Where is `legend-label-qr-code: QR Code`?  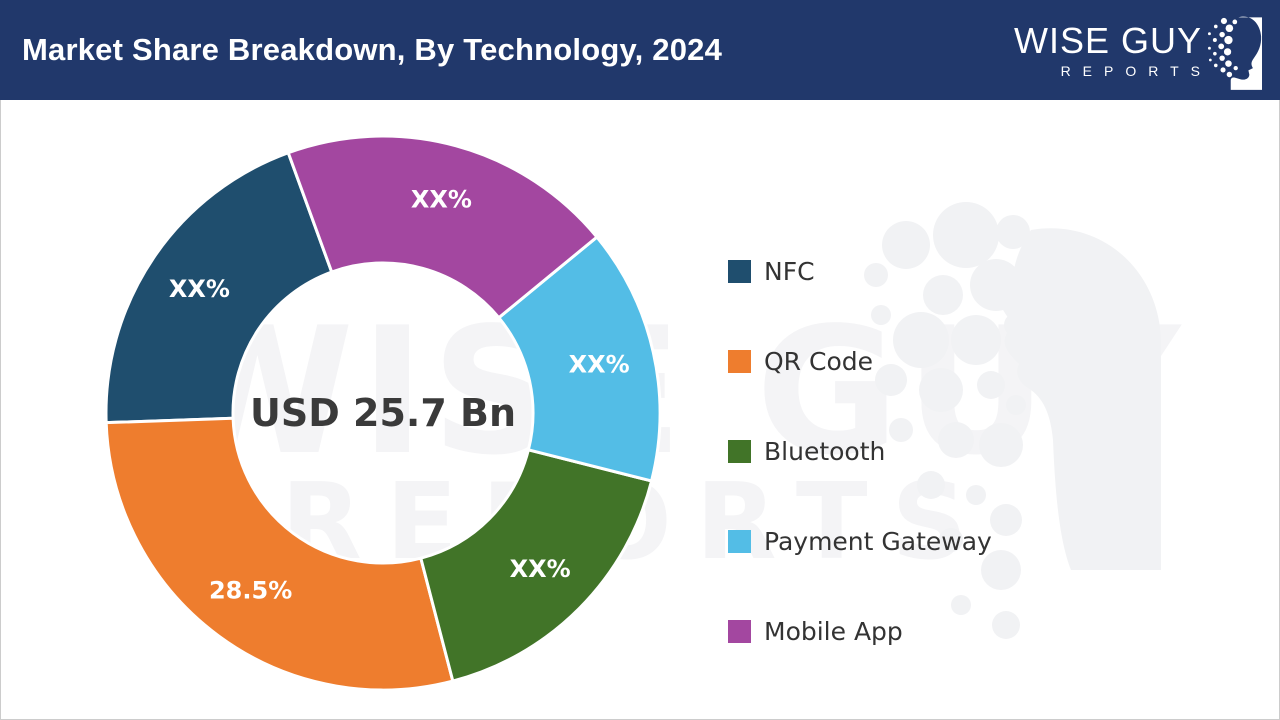
legend-label-qr-code: QR Code is located at coordinates (818, 361).